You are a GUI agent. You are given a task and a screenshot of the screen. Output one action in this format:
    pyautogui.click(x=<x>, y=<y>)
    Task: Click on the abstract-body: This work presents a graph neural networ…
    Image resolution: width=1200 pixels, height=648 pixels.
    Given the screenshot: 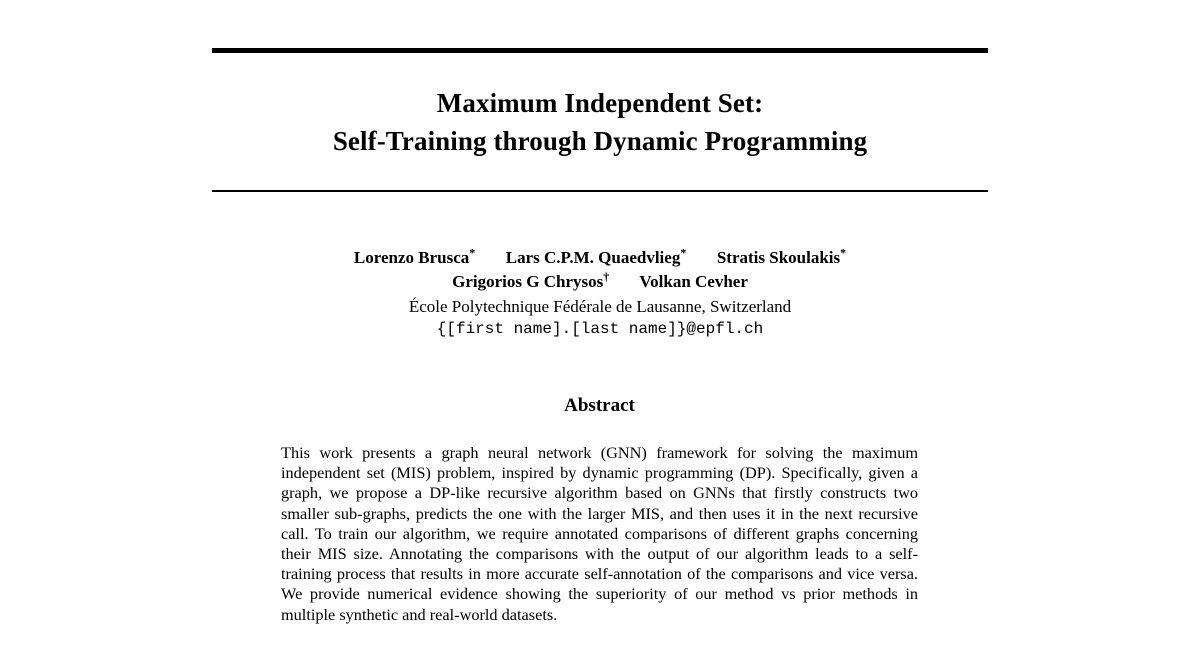 What is the action you would take?
    pyautogui.click(x=599, y=533)
    